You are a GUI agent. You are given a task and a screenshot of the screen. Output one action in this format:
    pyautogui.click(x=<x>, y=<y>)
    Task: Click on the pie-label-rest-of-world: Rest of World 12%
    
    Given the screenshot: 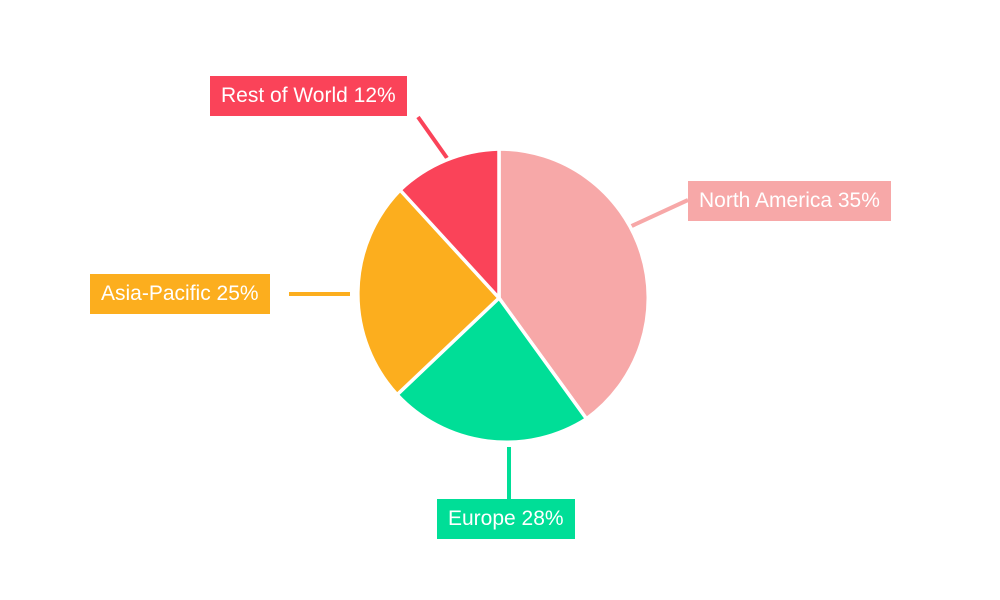 What is the action you would take?
    pyautogui.click(x=308, y=96)
    